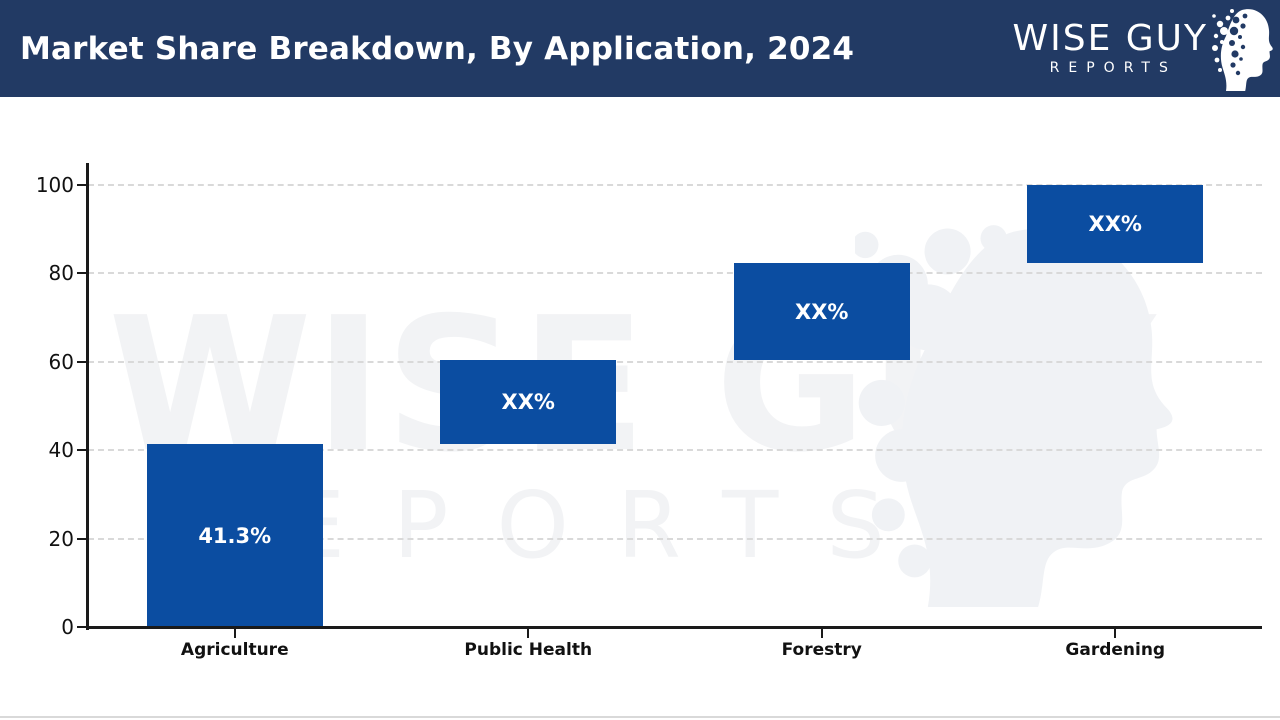 The height and width of the screenshot is (720, 1280). Describe the element at coordinates (1242, 49) in the screenshot. I see `wise-guy-head-icon` at that location.